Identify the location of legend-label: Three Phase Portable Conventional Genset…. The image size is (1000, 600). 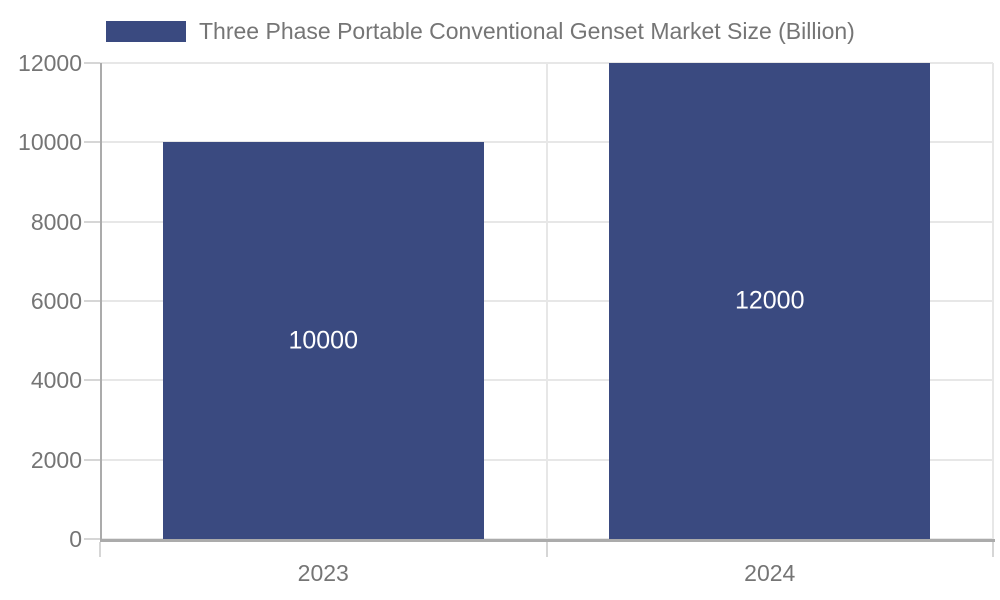
(527, 31).